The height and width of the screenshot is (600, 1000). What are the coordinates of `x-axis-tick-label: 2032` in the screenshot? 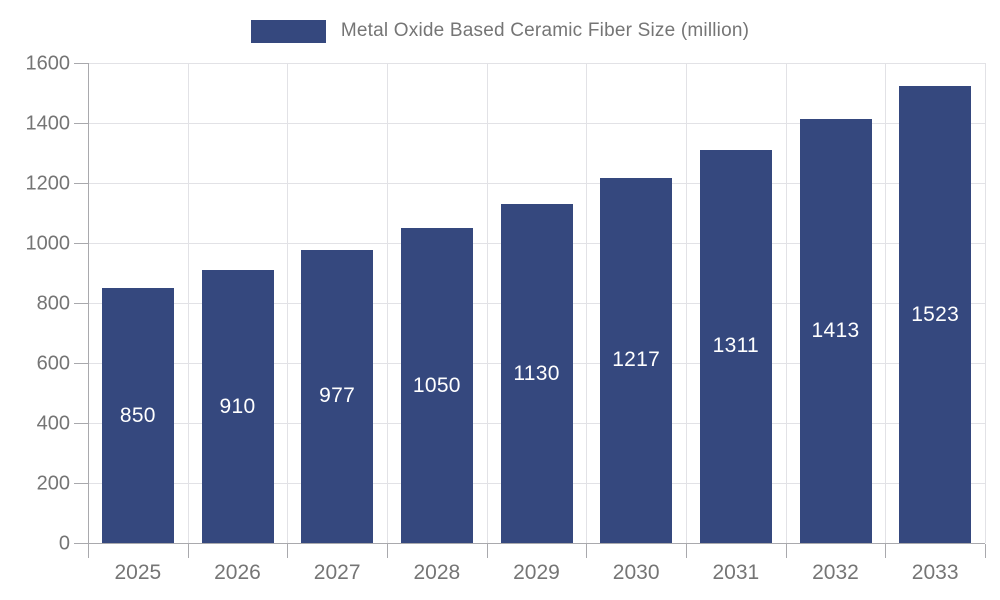 It's located at (835, 572).